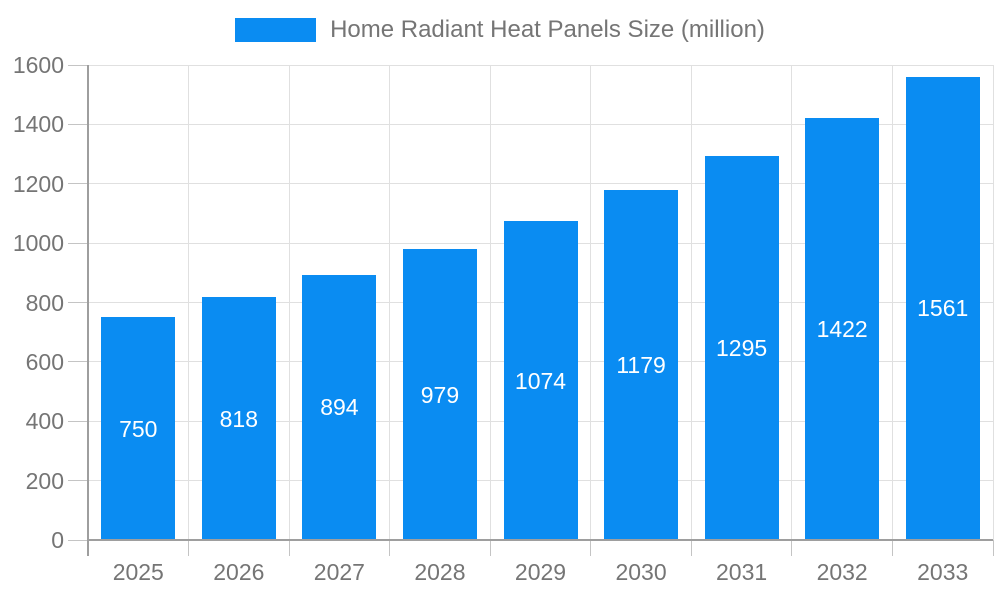 The width and height of the screenshot is (1000, 600). Describe the element at coordinates (540, 572) in the screenshot. I see `x-axis-label: 2029` at that location.